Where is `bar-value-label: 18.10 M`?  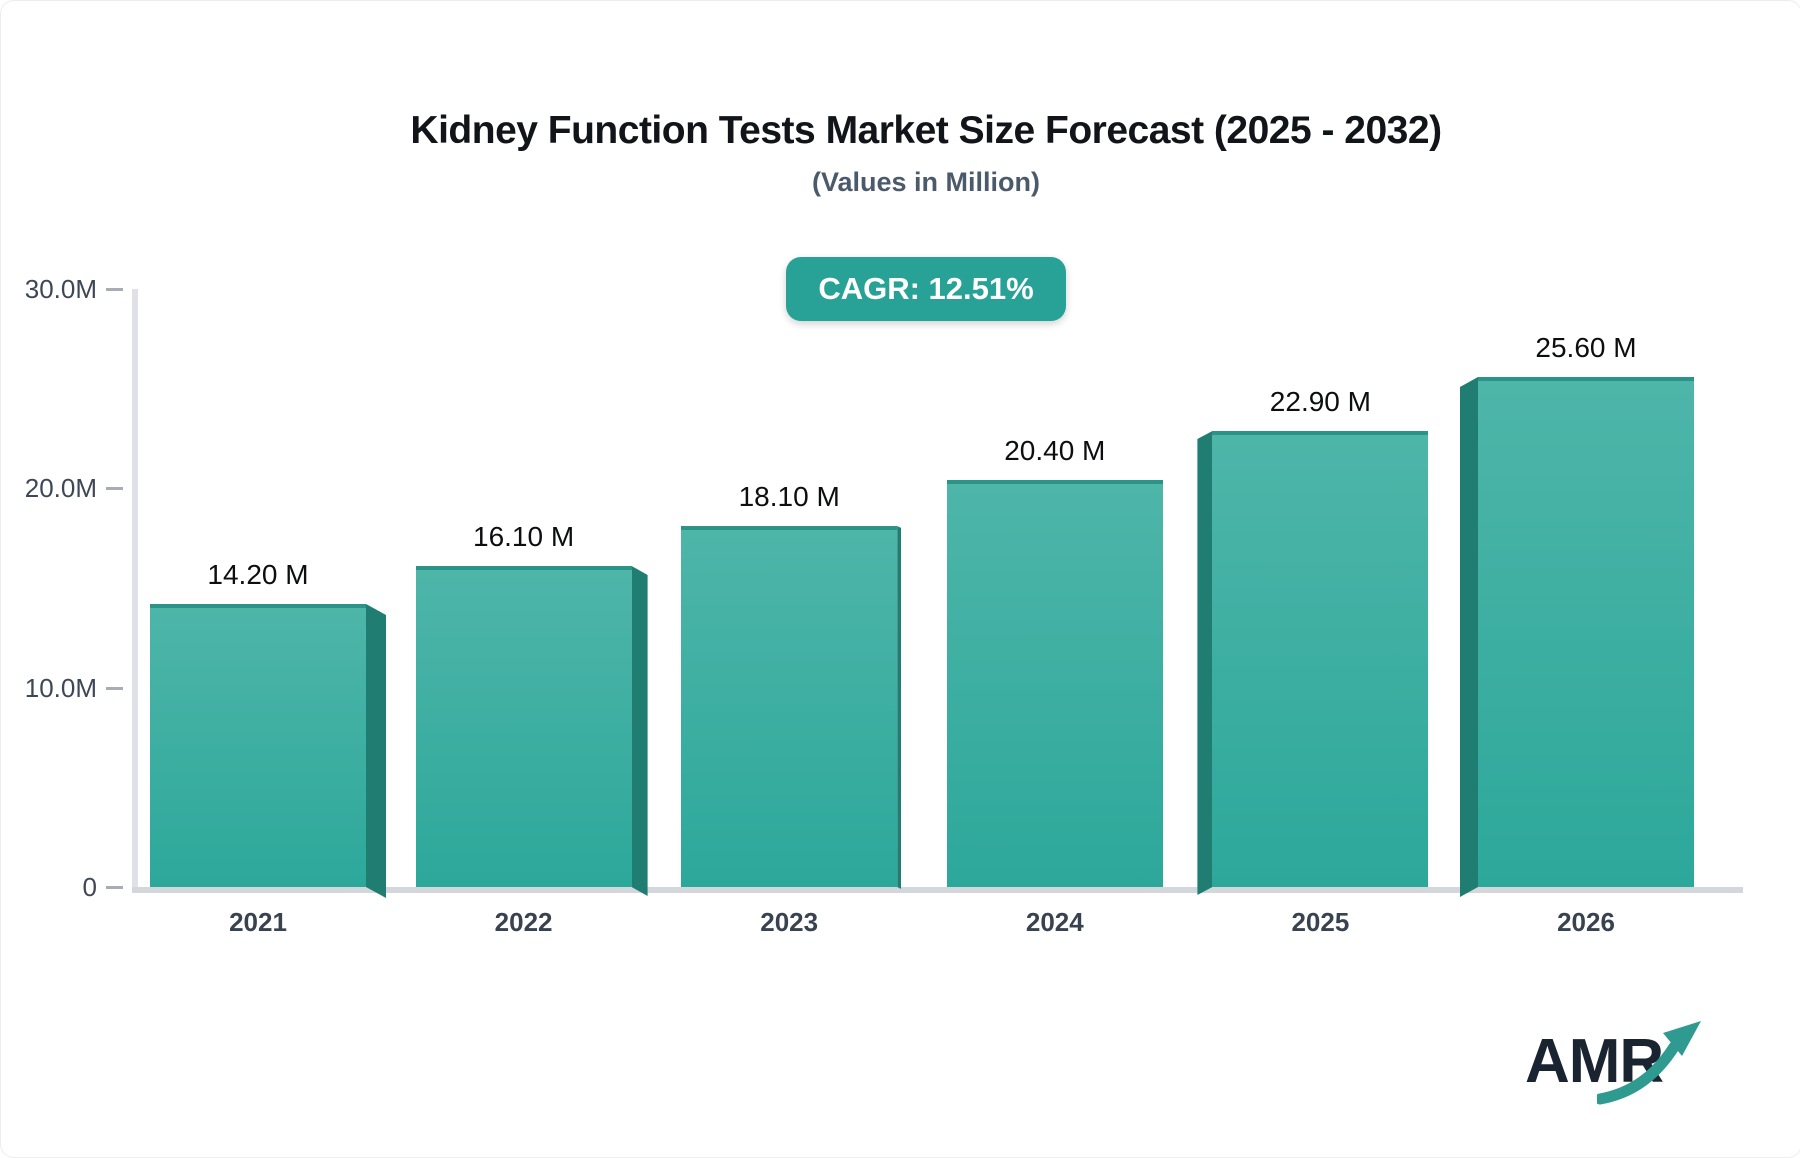 bar-value-label: 18.10 M is located at coordinates (789, 496).